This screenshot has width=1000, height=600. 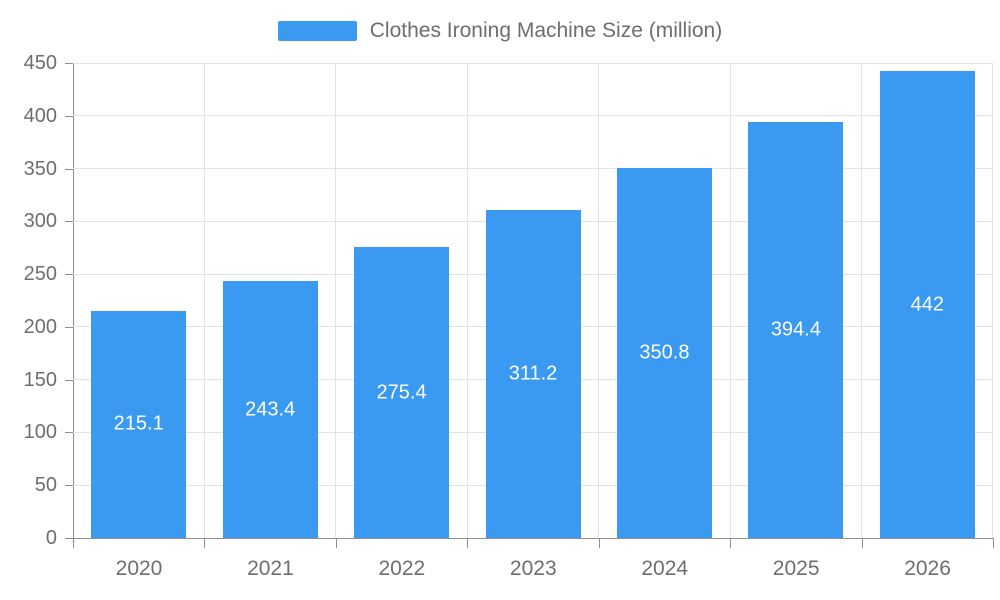 I want to click on x-axis-label: 2026, so click(x=927, y=568).